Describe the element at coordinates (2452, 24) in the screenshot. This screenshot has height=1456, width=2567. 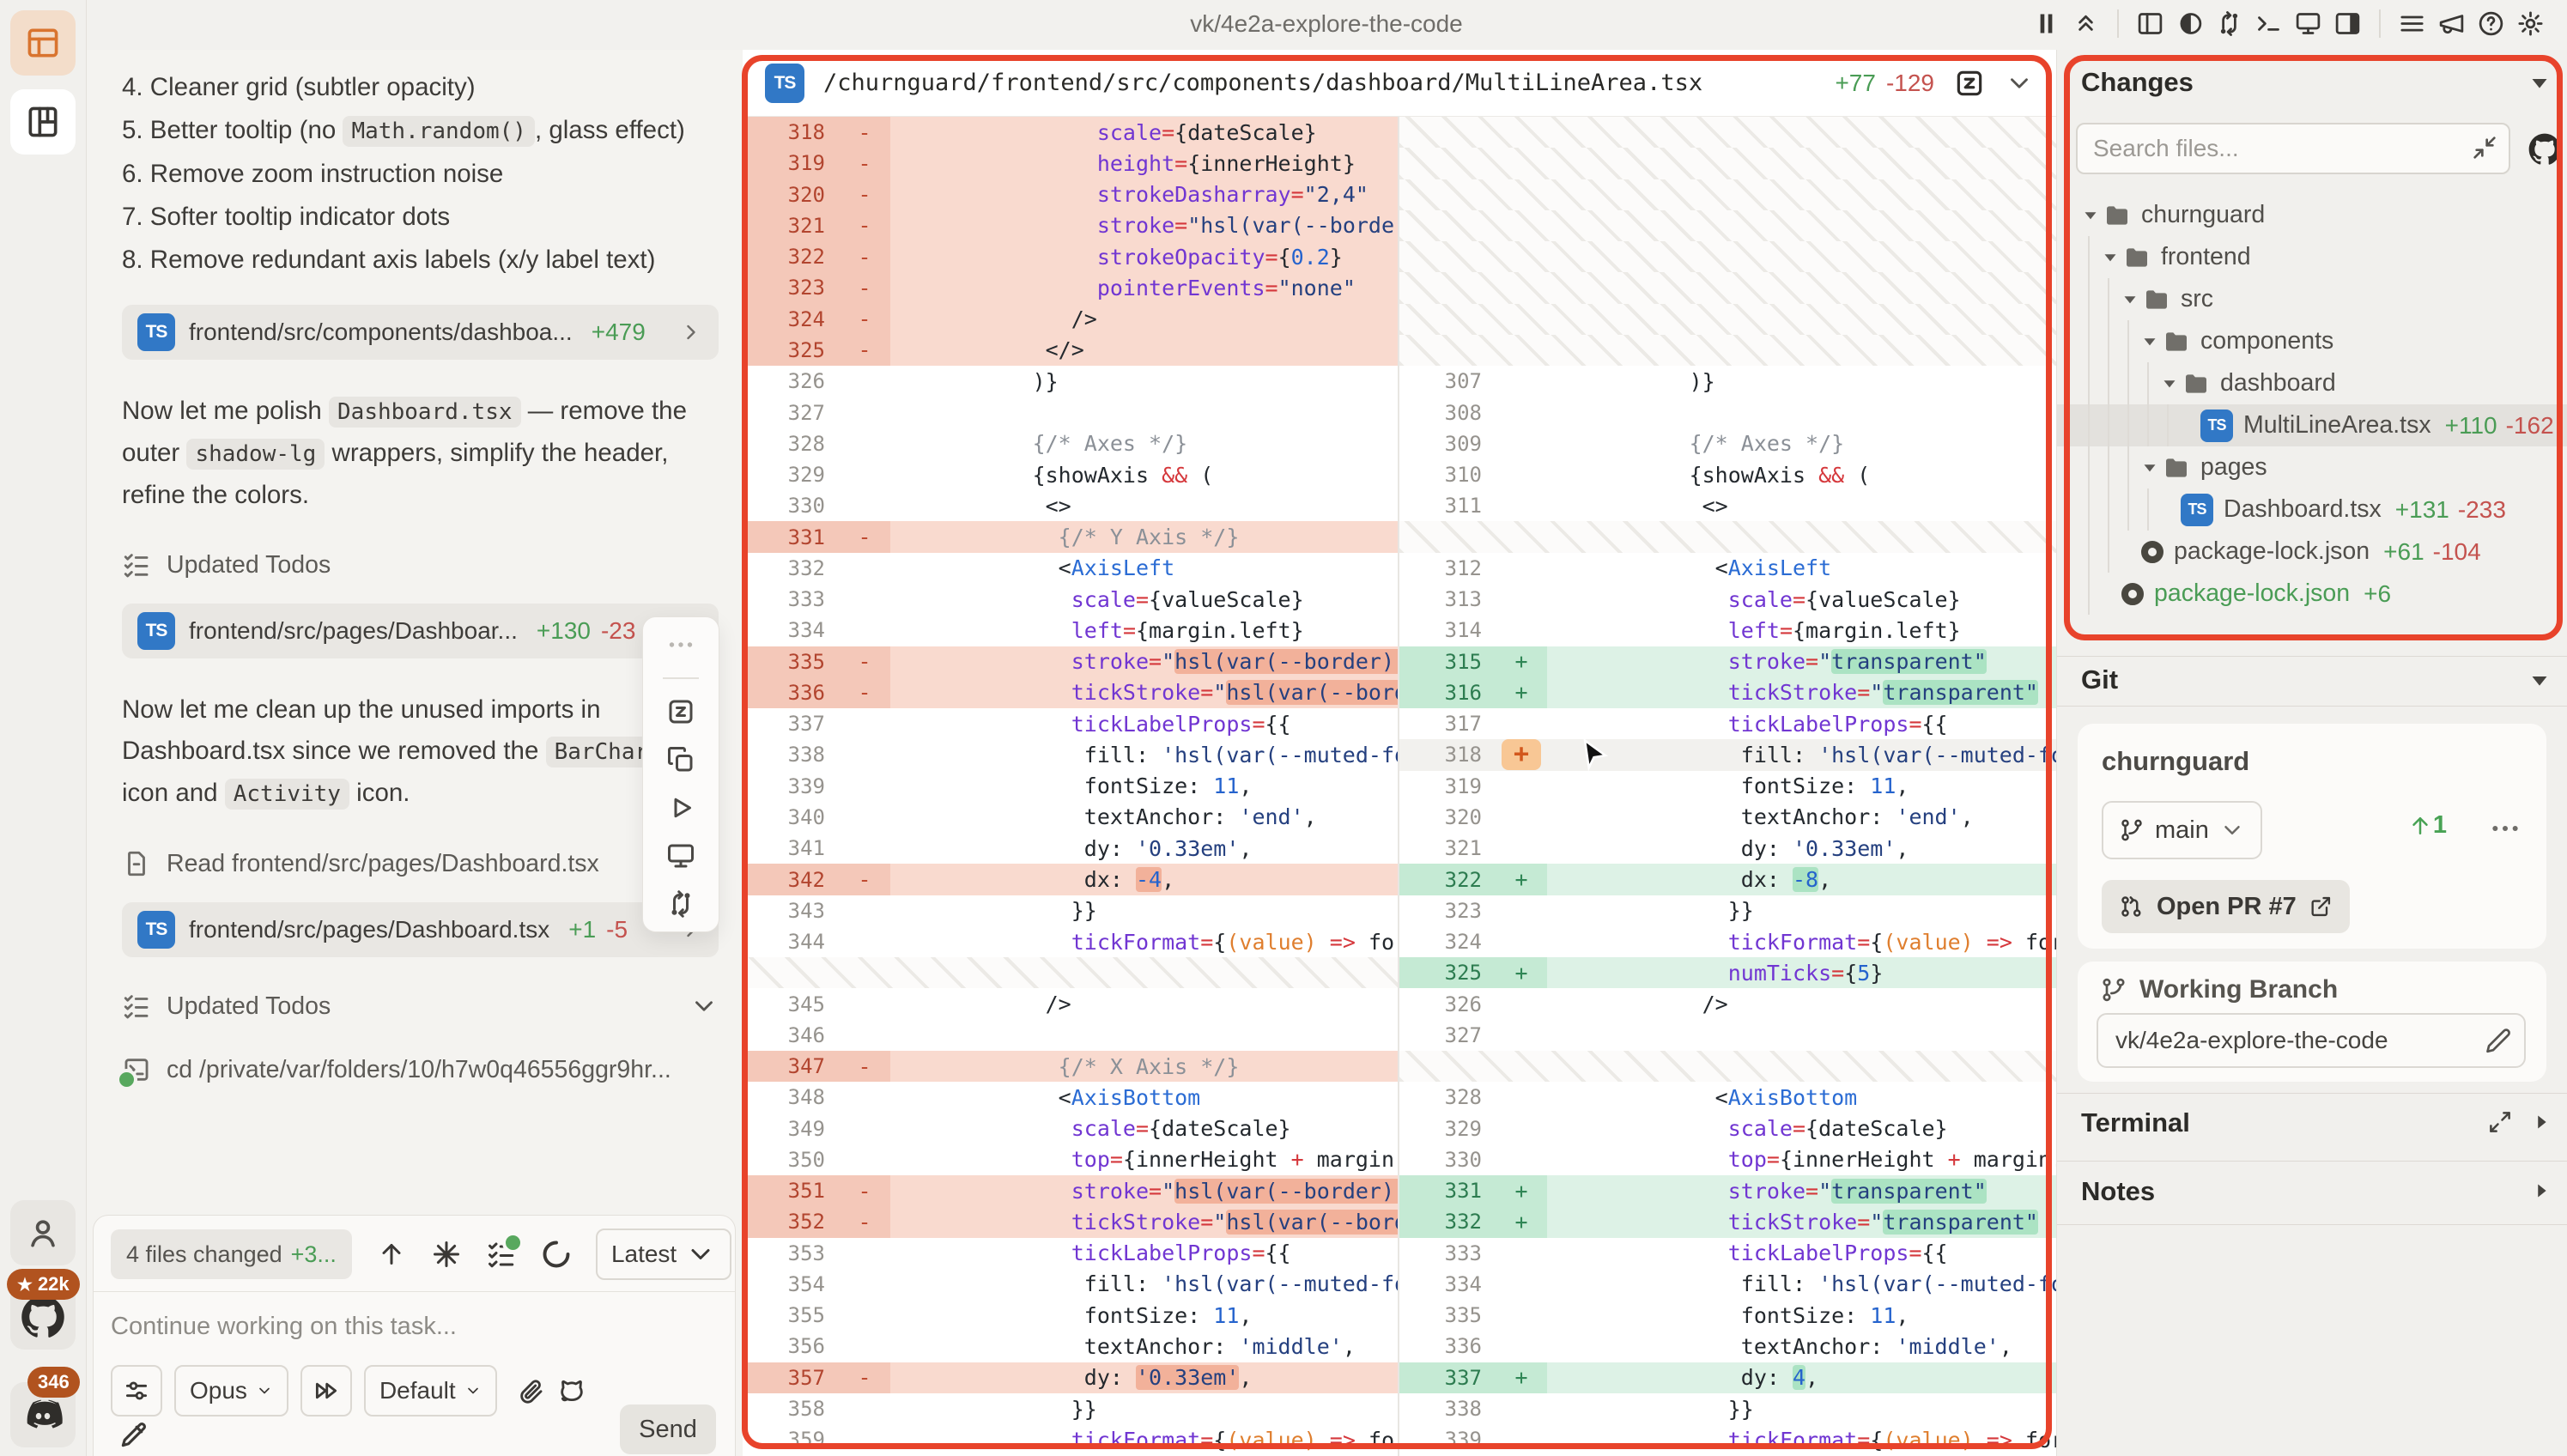
I see `megaphone-icon` at that location.